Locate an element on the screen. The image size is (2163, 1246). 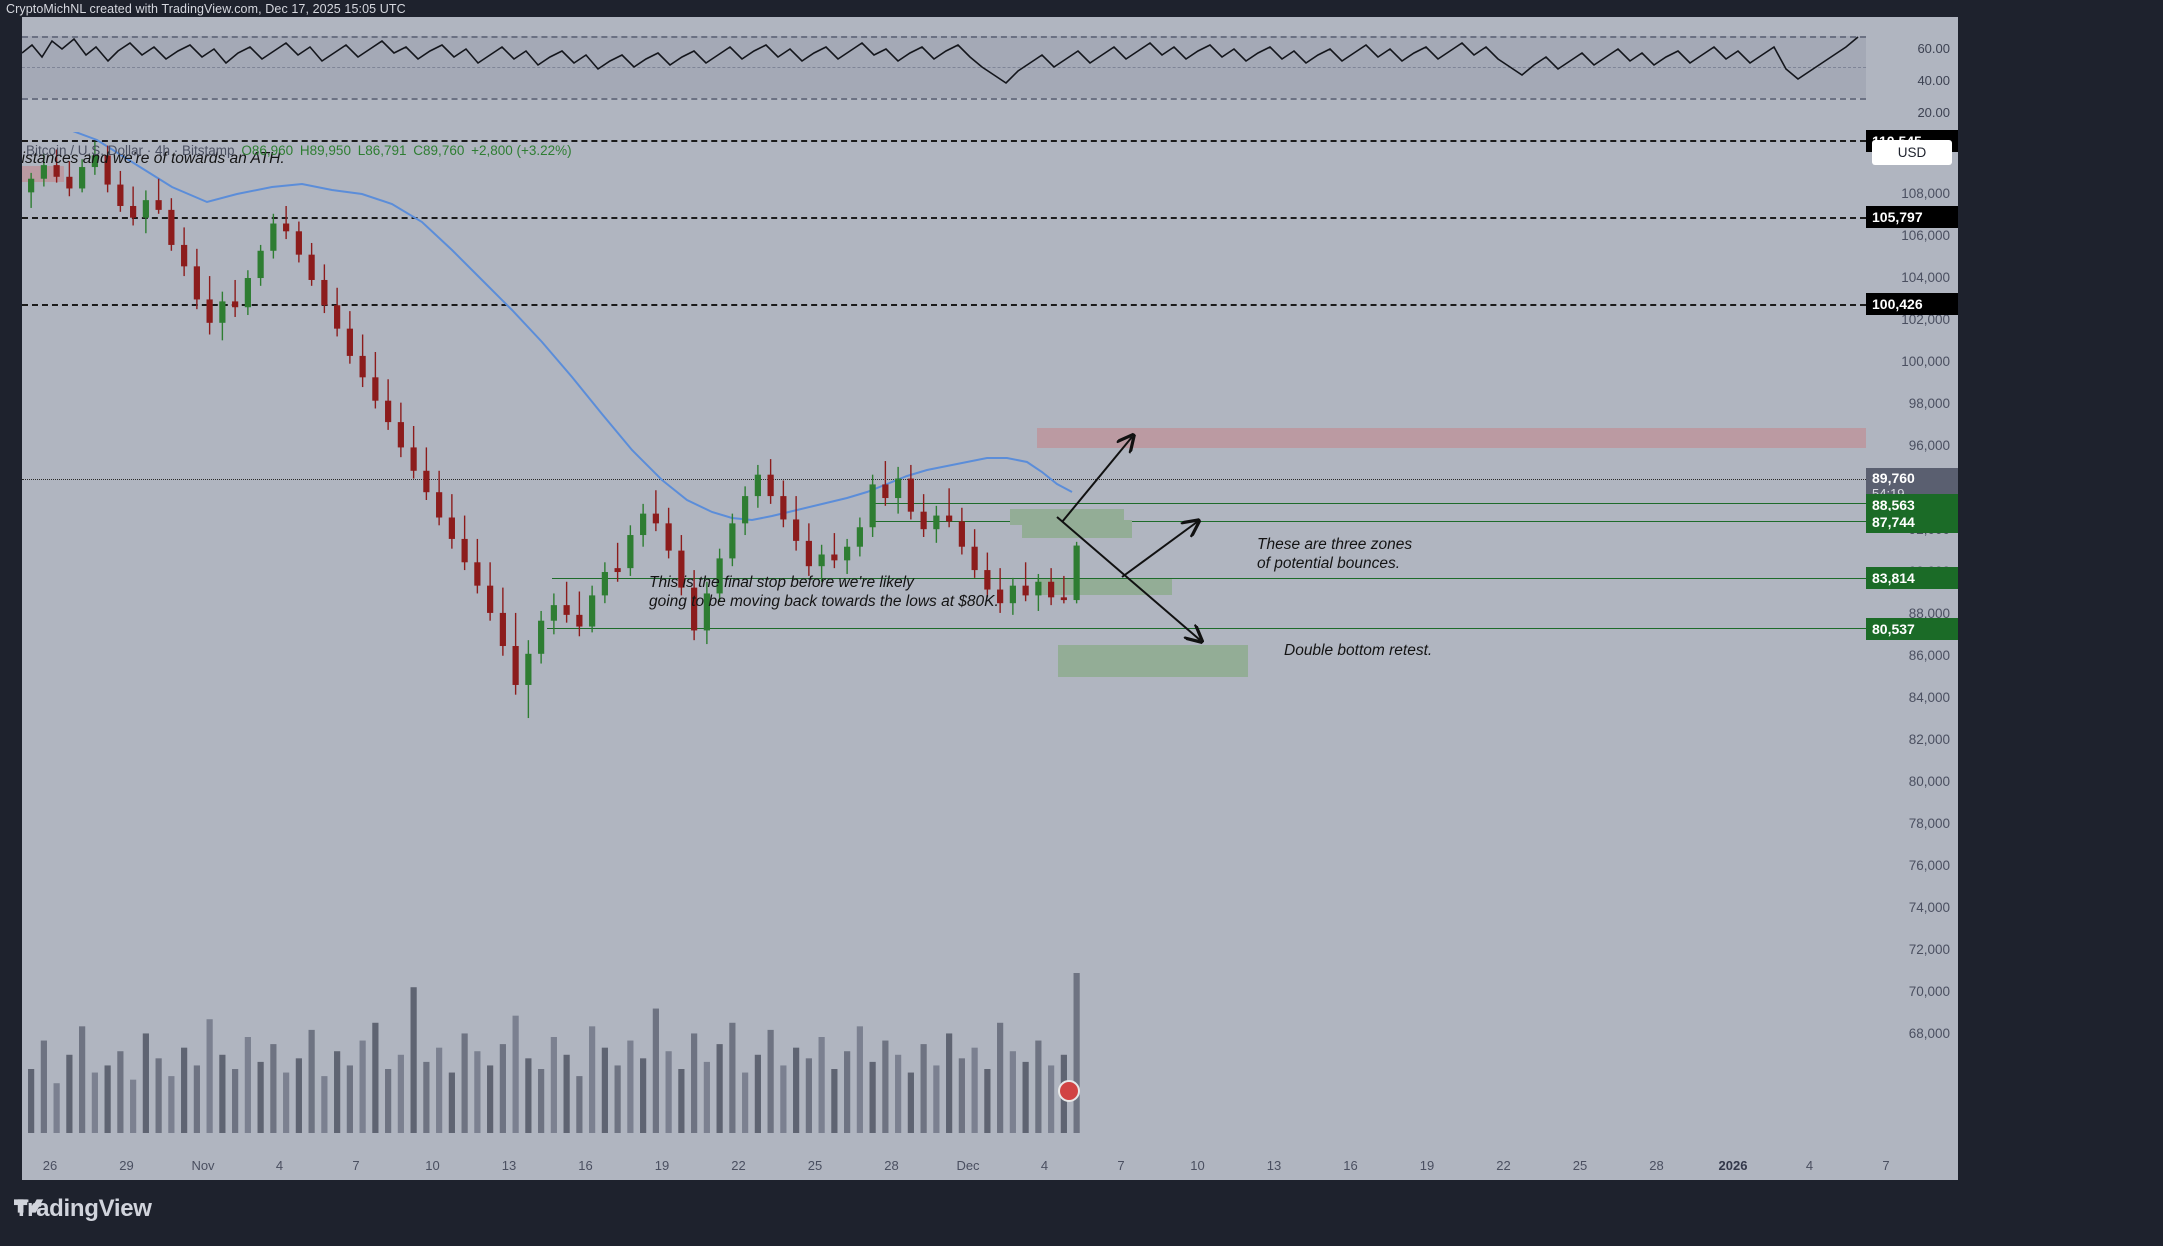
price-tag-105797: 105,797 is located at coordinates (1912, 217).